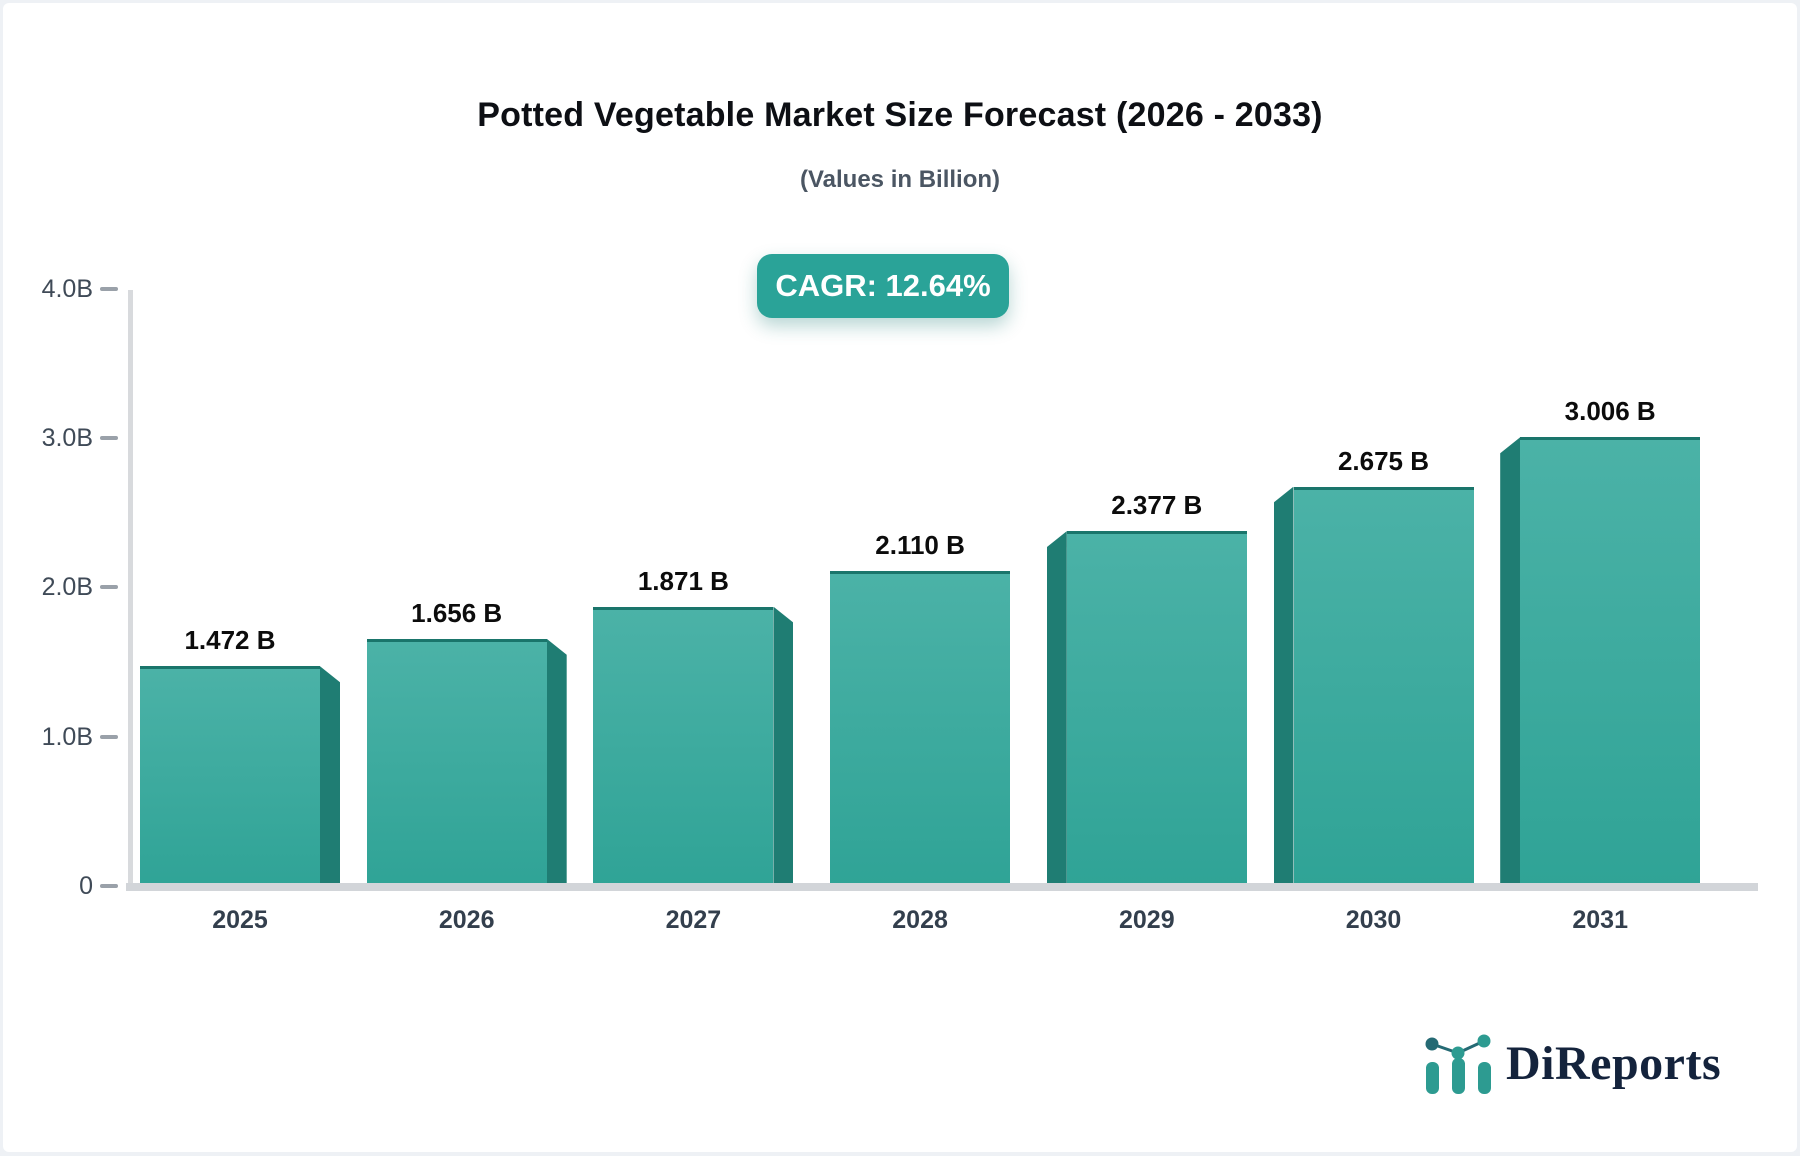 This screenshot has height=1156, width=1800. I want to click on logo-text: DiReports, so click(1614, 1063).